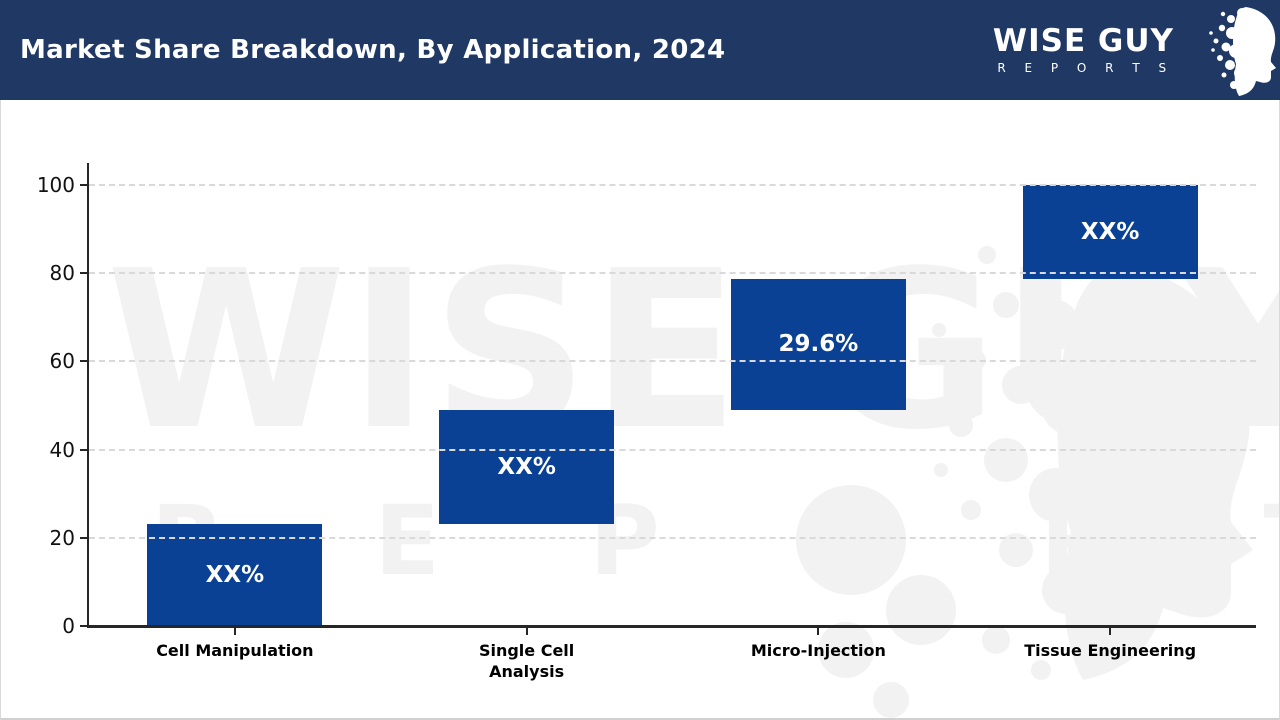 The image size is (1280, 720). I want to click on x-axis-line, so click(671, 626).